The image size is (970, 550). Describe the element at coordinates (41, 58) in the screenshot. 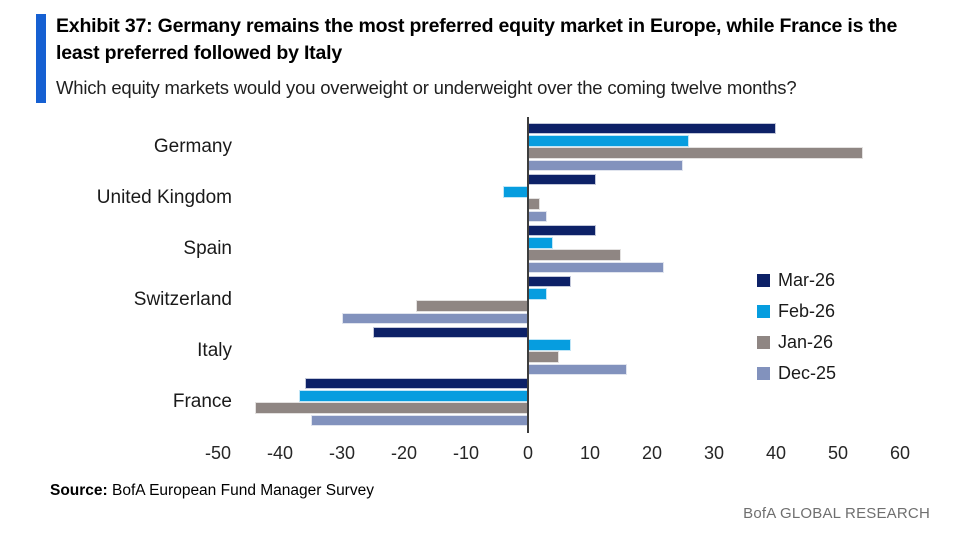

I see `title-accent-bar` at that location.